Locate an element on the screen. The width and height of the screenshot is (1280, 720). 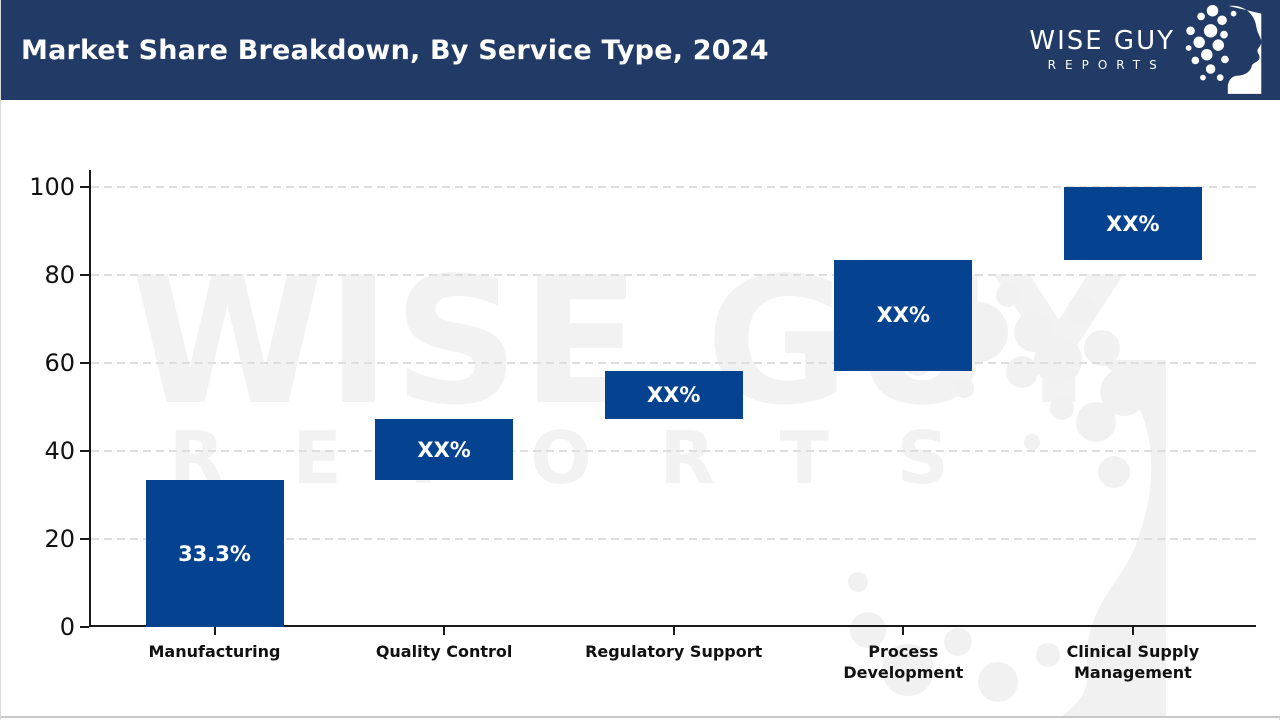
logo-text: WISE GUY REPORTS is located at coordinates (1102, 49).